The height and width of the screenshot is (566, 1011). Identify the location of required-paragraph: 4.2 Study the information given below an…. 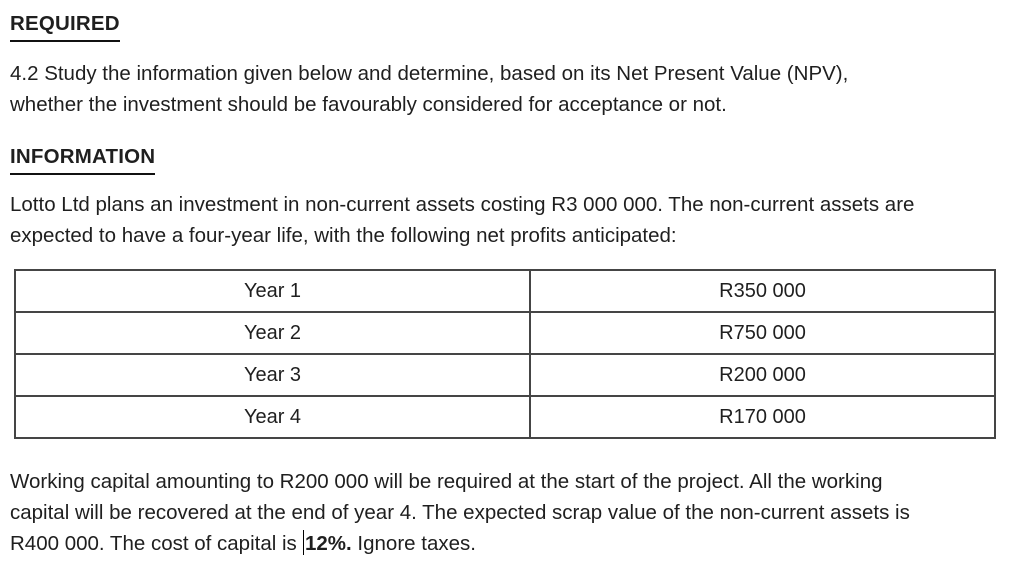
(500, 89).